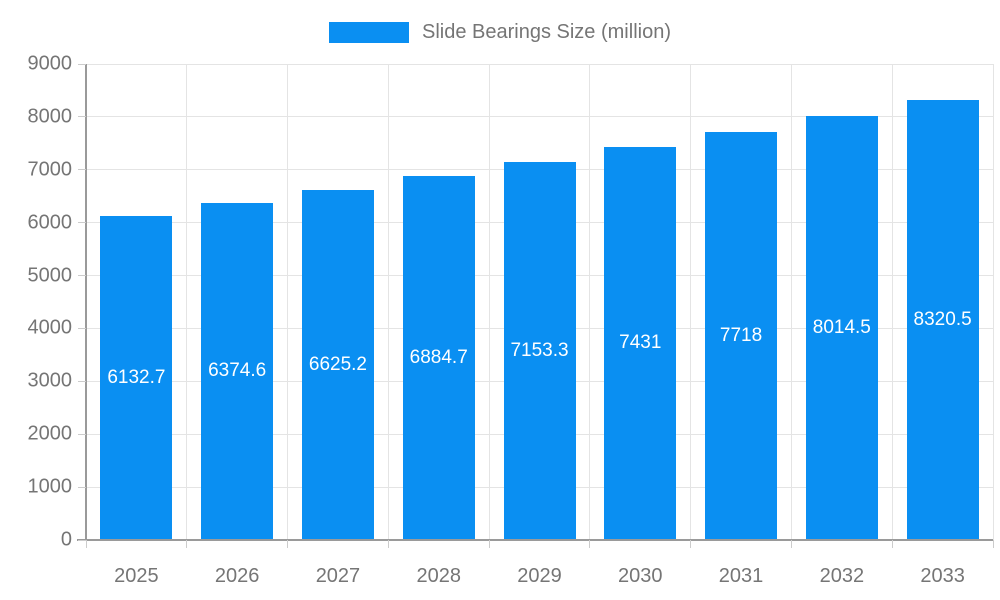 The height and width of the screenshot is (600, 1000). I want to click on bar-2032, so click(841, 328).